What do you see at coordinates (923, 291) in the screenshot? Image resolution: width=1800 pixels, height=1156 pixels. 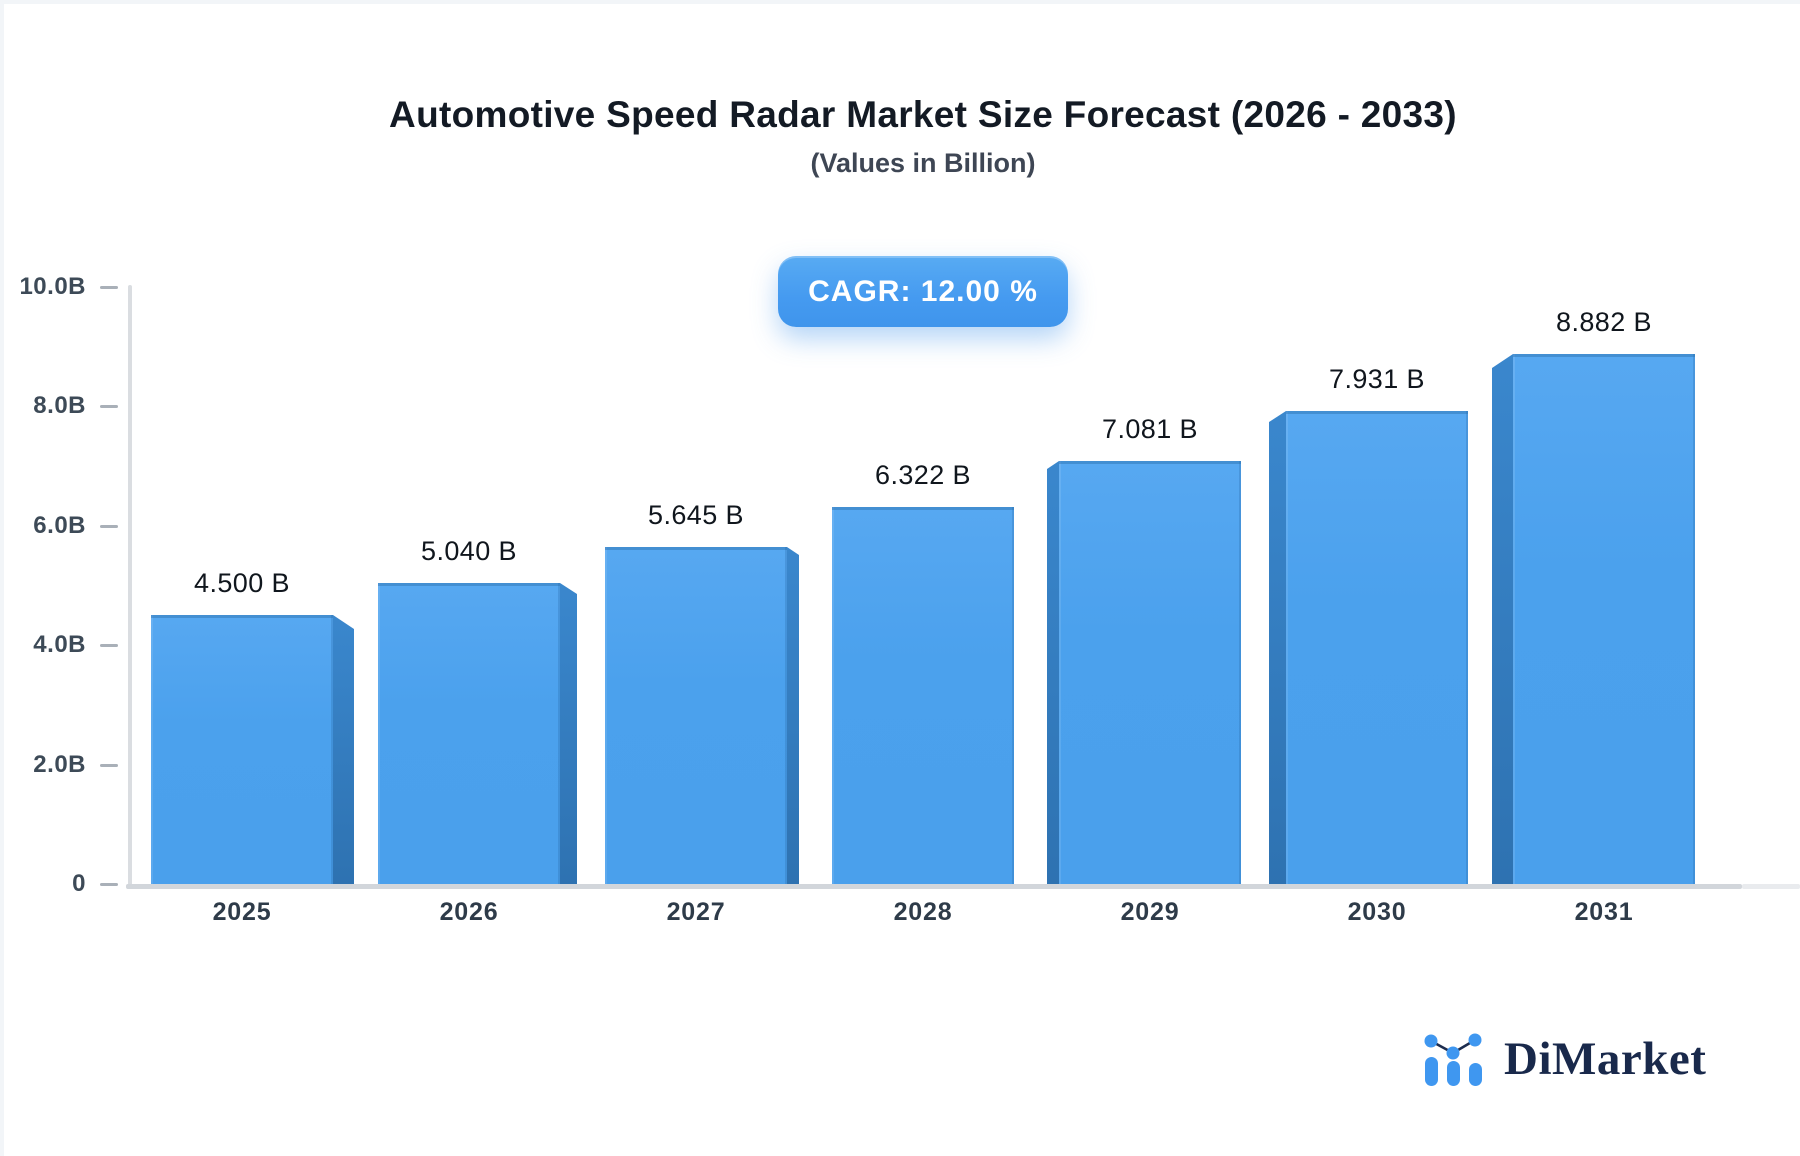 I see `cagr-badge: CAGR: 12.00 %` at bounding box center [923, 291].